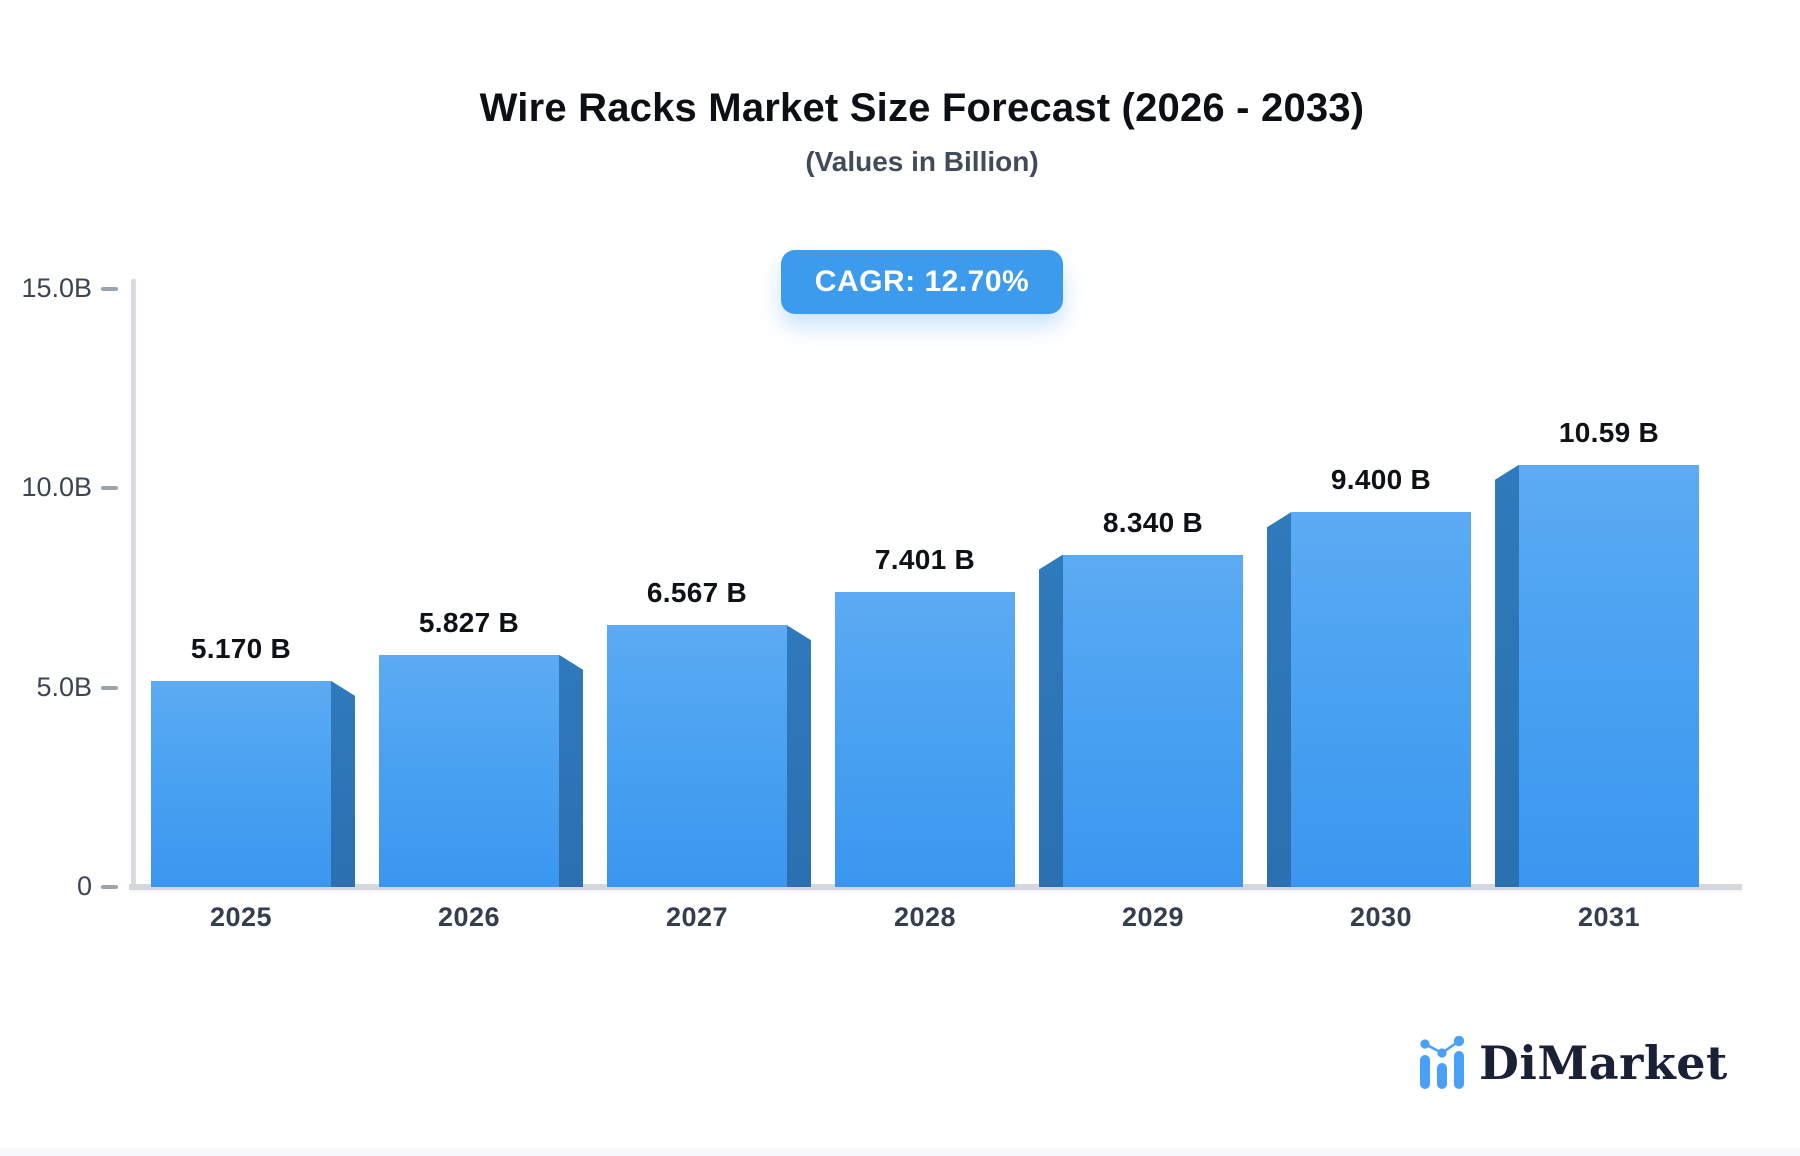  Describe the element at coordinates (469, 770) in the screenshot. I see `bar-2026` at that location.